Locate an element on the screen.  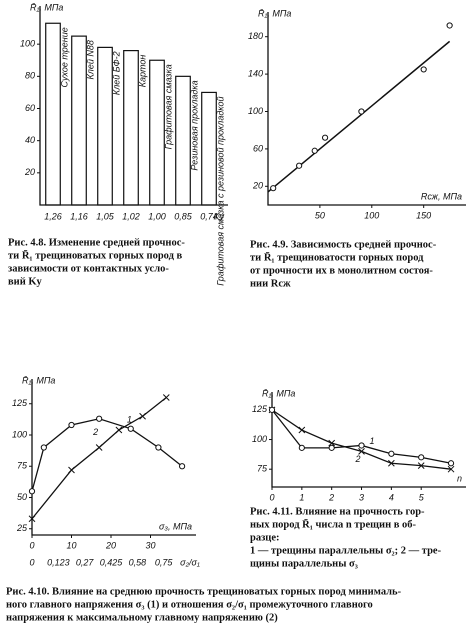
bar-label: Резиновая прокладка is located at coordinates (195, 125).